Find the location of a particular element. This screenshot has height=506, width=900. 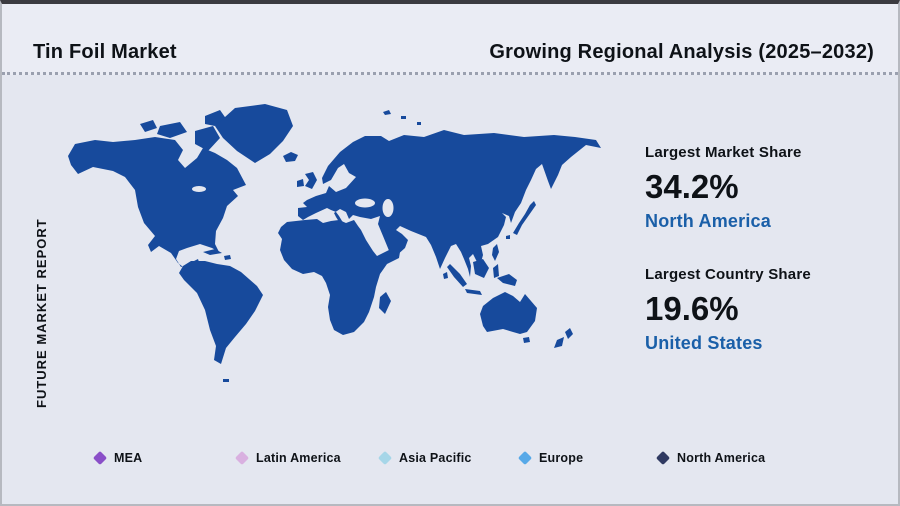

vertical-watermark: FUTURE MARKET REPORT is located at coordinates (41, 313).